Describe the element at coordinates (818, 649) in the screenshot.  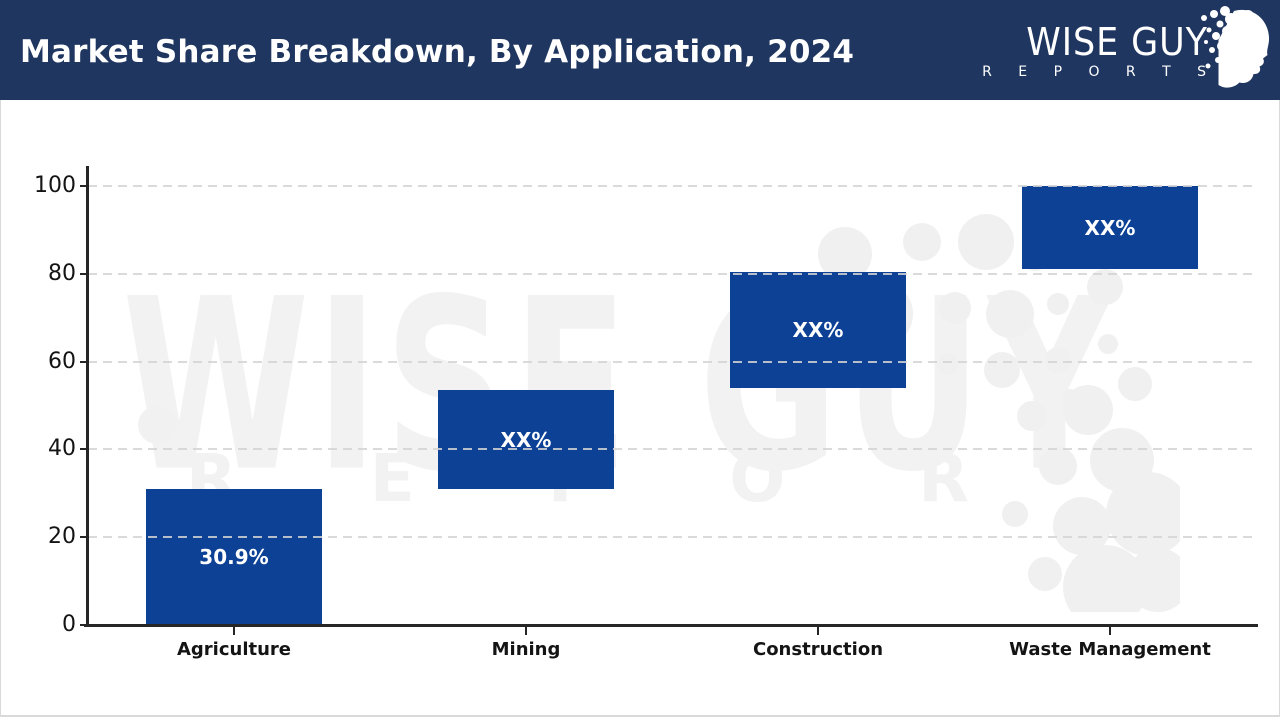
I see `x-category-label: Construction` at that location.